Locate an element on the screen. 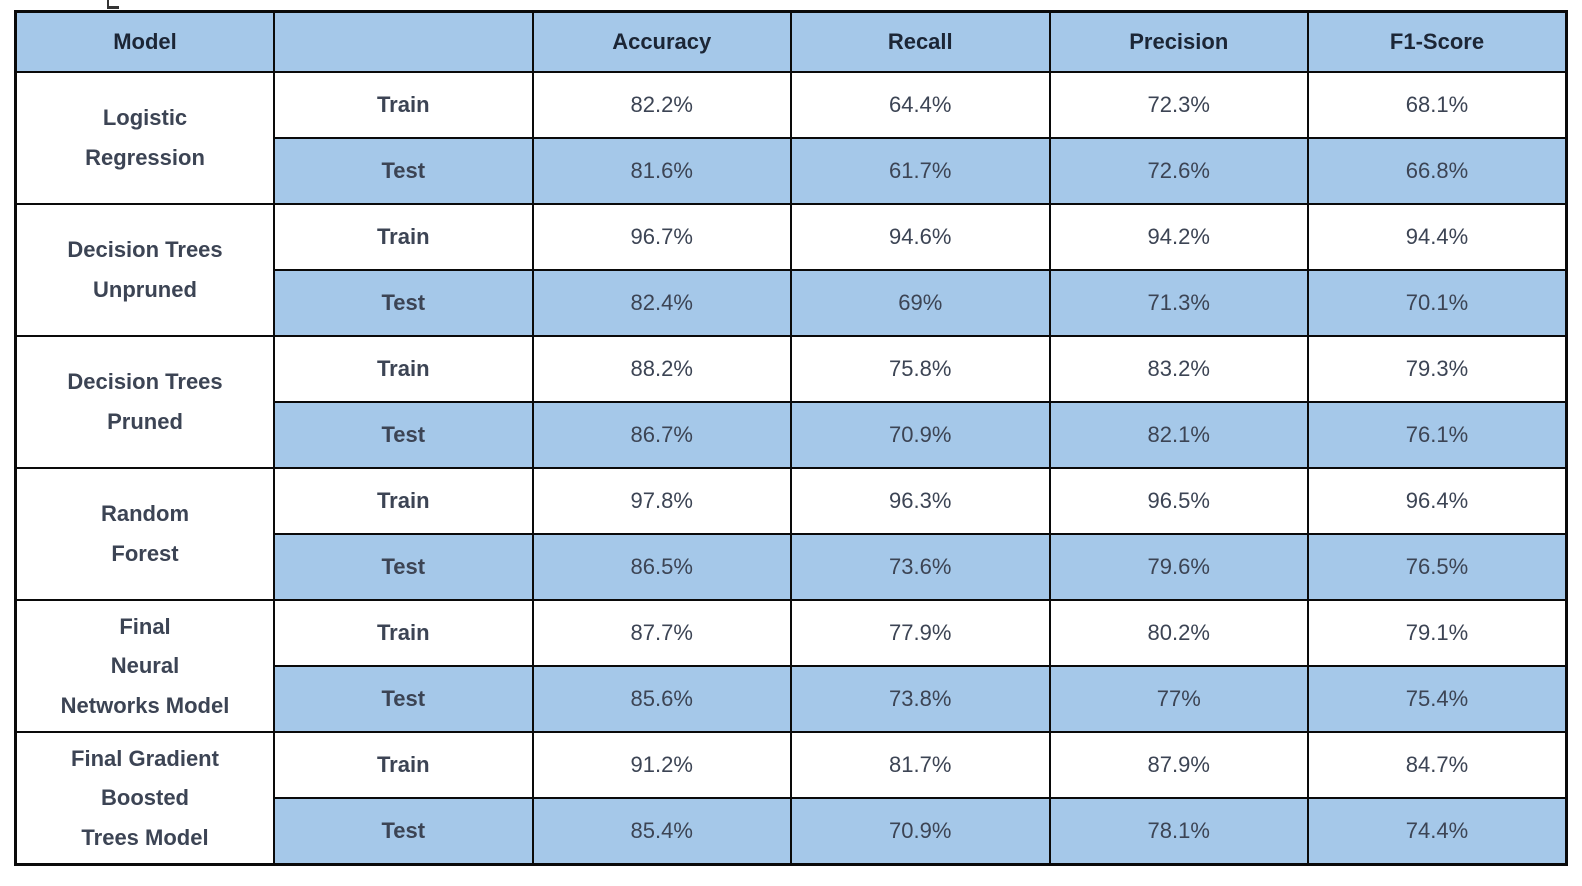 This screenshot has width=1582, height=886. model-name-cell: Decision Trees Pruned is located at coordinates (144, 402).